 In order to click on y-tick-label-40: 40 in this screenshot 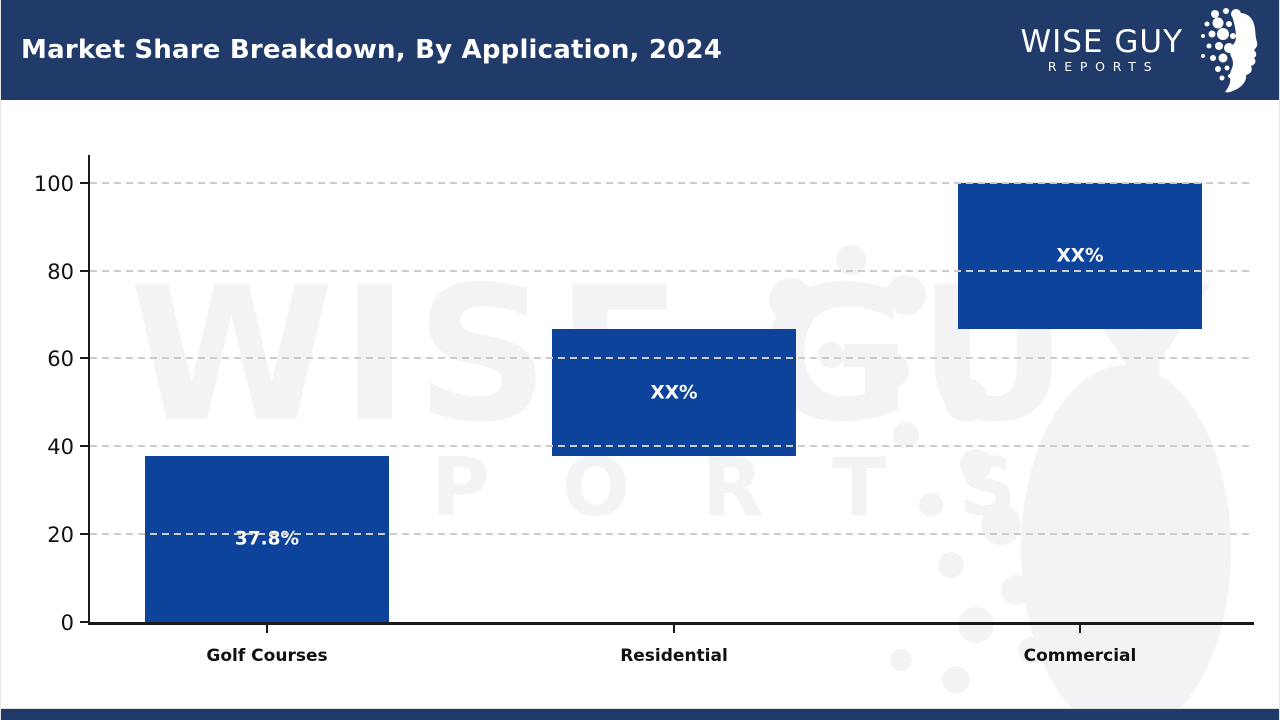, I will do `click(60, 447)`.